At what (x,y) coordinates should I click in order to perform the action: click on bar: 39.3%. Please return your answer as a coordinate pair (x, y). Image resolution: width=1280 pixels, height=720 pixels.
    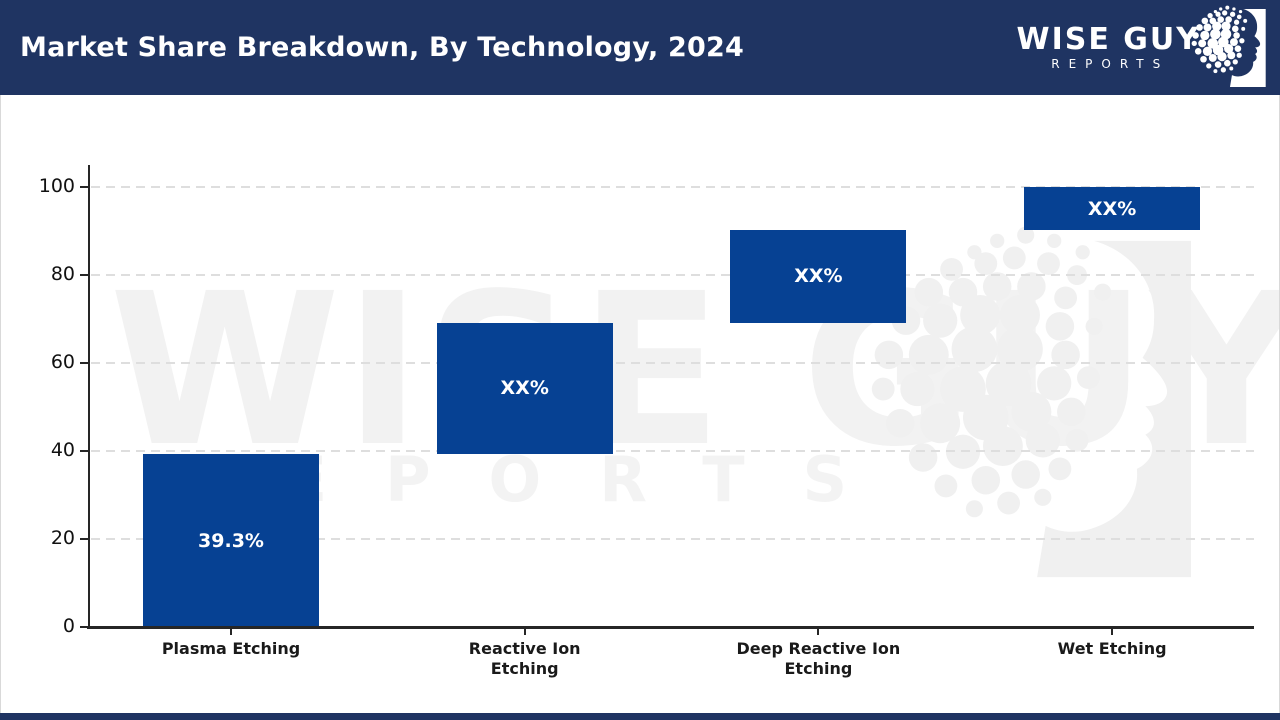
    Looking at the image, I should click on (231, 540).